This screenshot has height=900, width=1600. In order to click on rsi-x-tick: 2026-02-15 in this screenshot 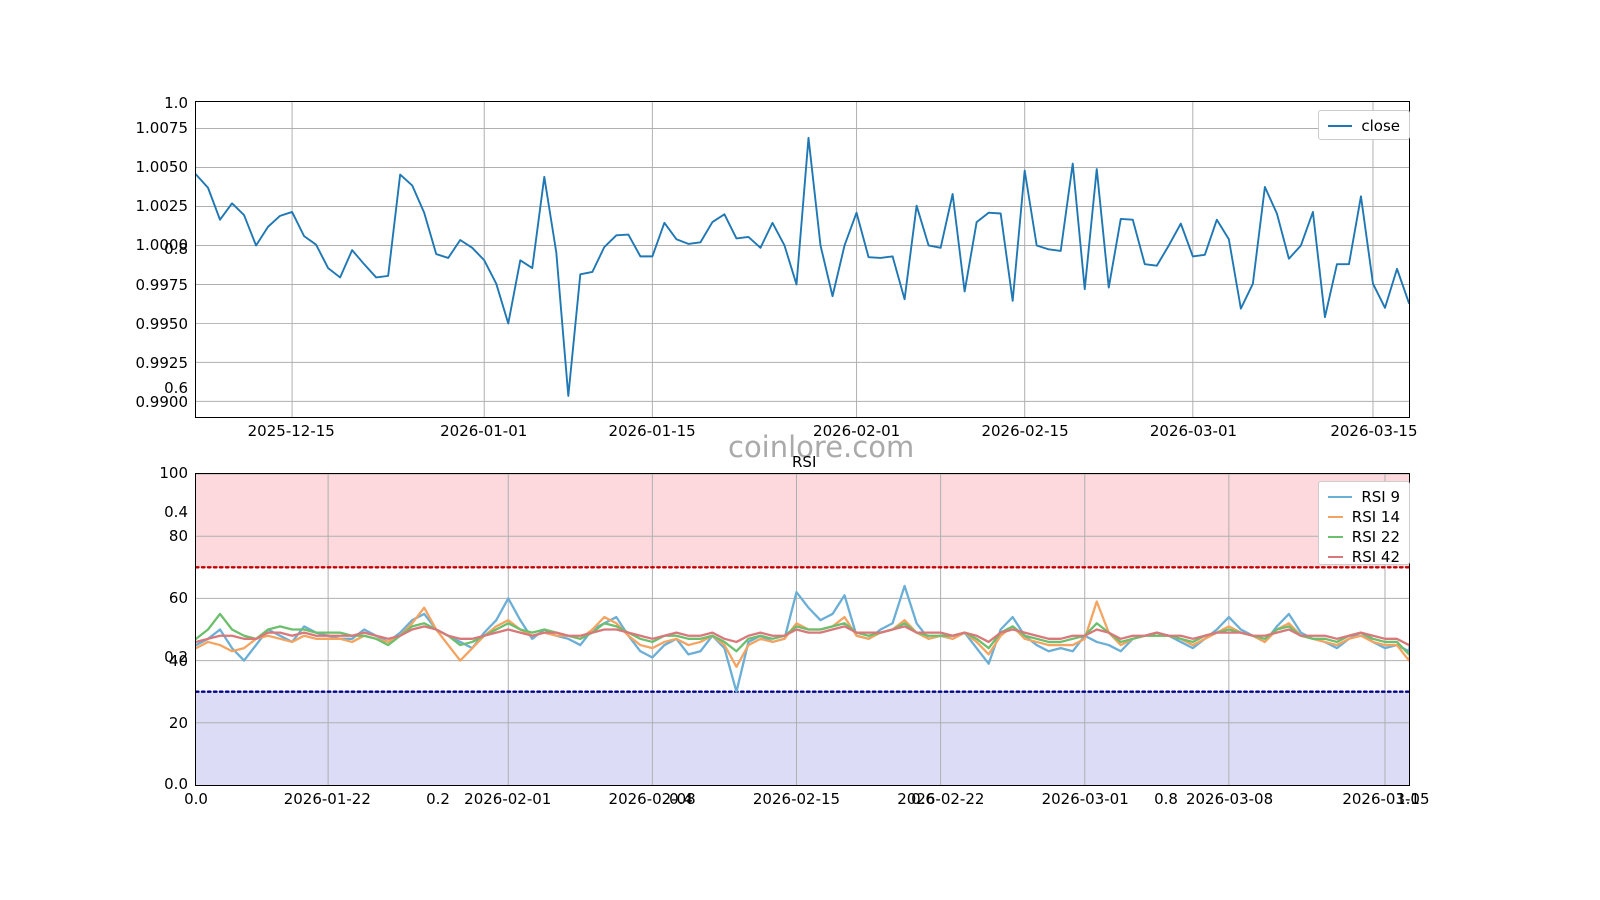, I will do `click(796, 799)`.